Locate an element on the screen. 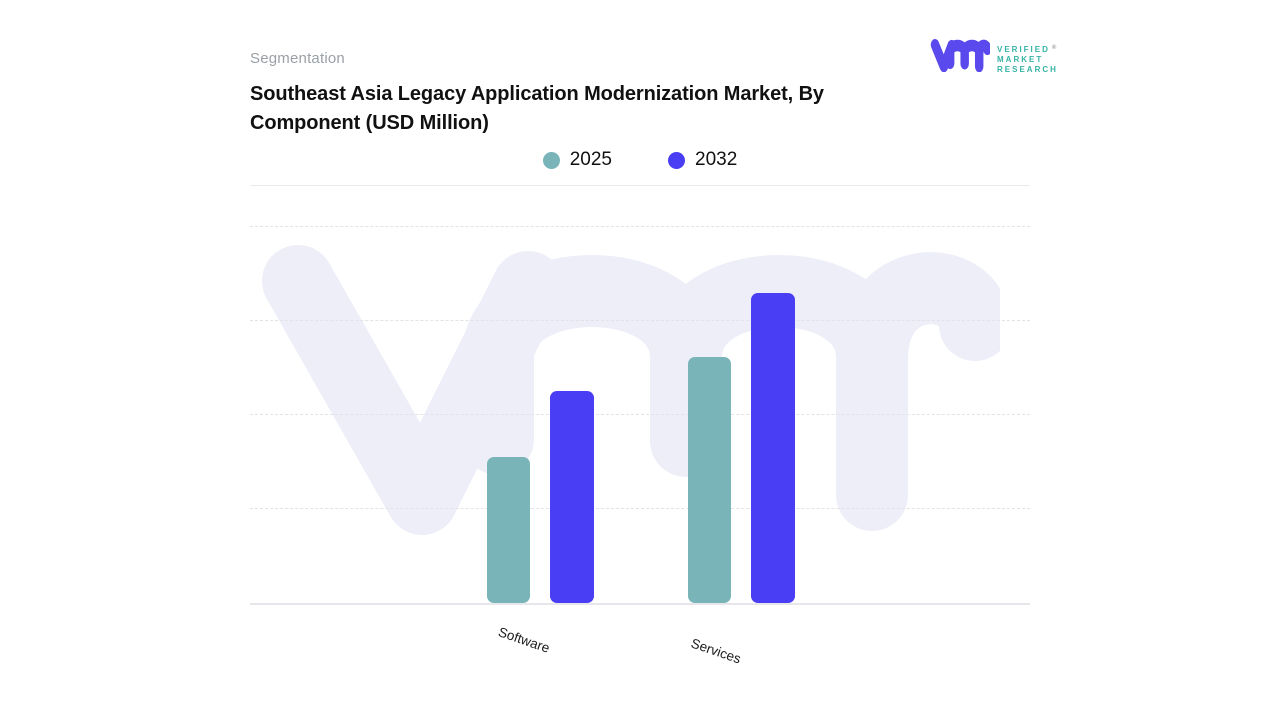 The image size is (1280, 720). chart-title-line2: Component (USD Million) is located at coordinates (369, 123).